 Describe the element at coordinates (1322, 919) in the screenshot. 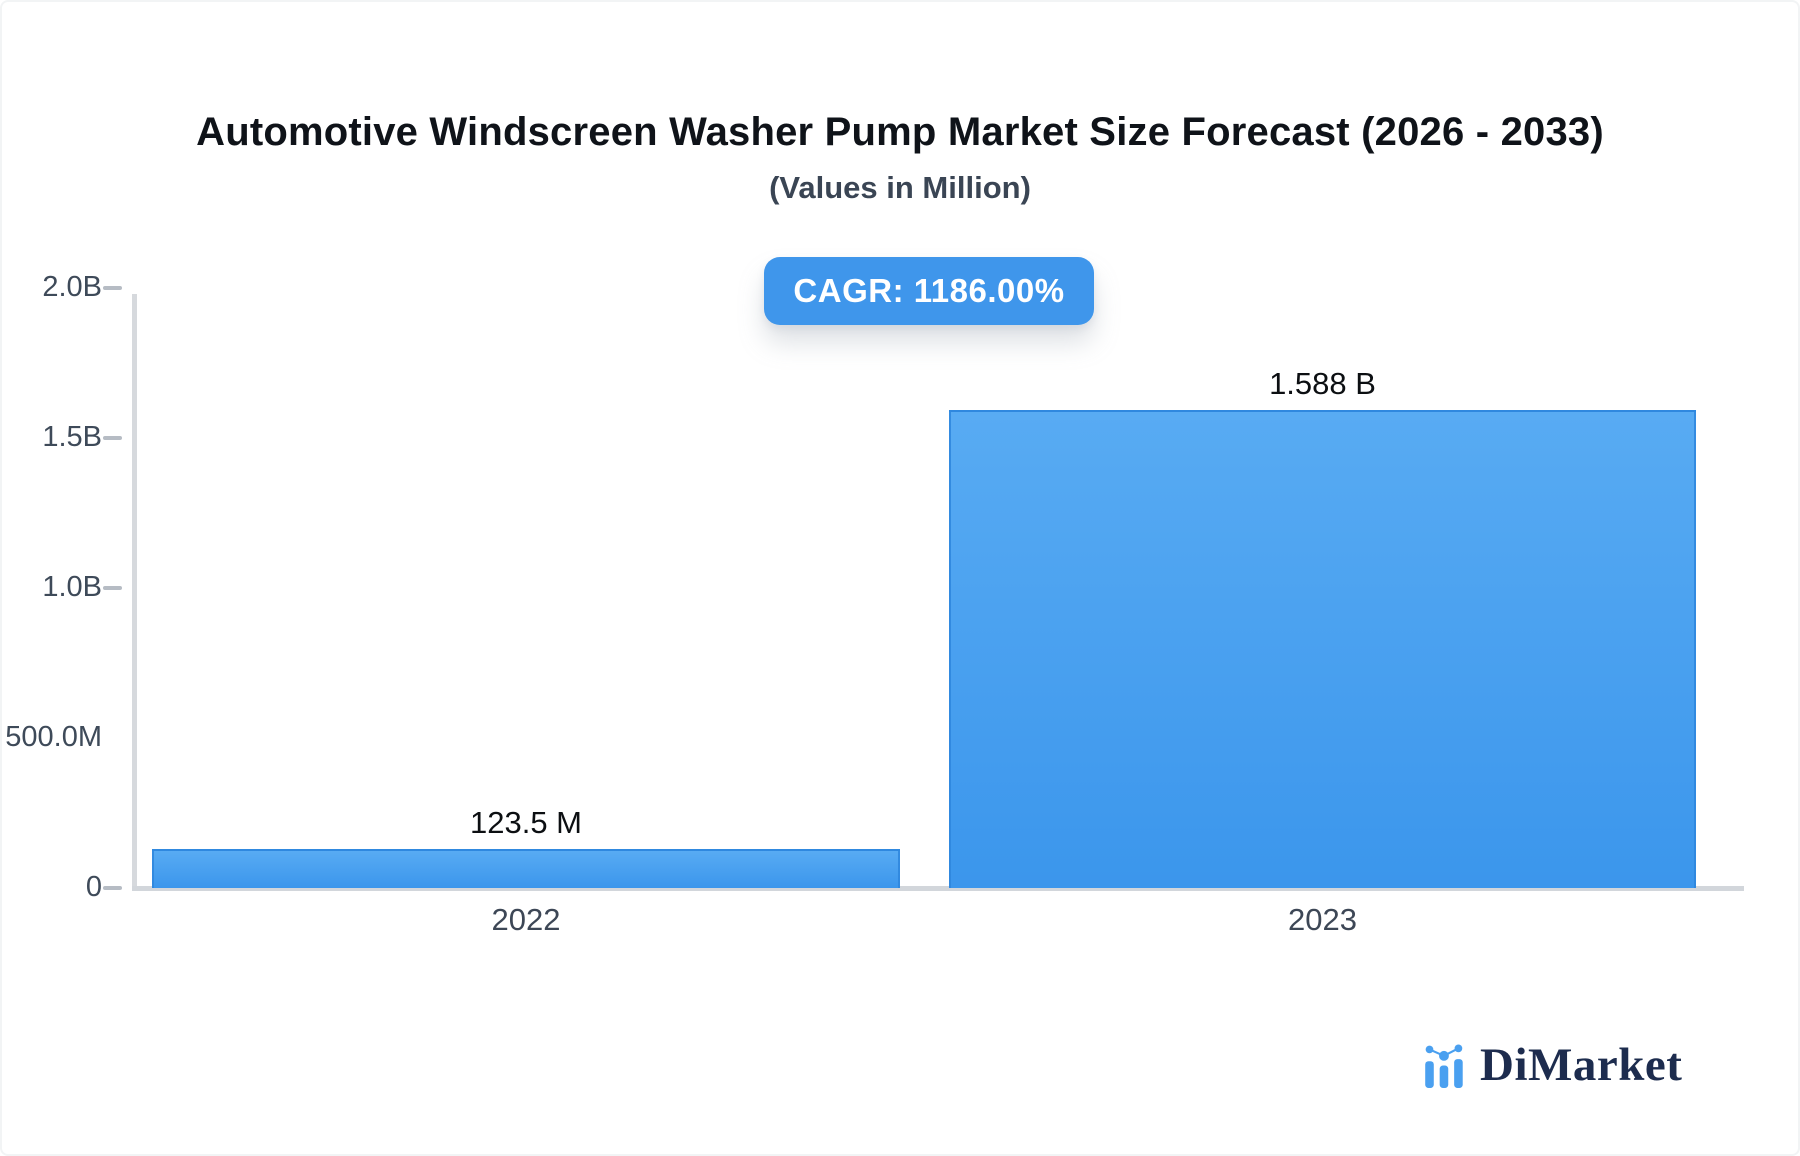

I see `x-axis-category-label: 2023` at that location.